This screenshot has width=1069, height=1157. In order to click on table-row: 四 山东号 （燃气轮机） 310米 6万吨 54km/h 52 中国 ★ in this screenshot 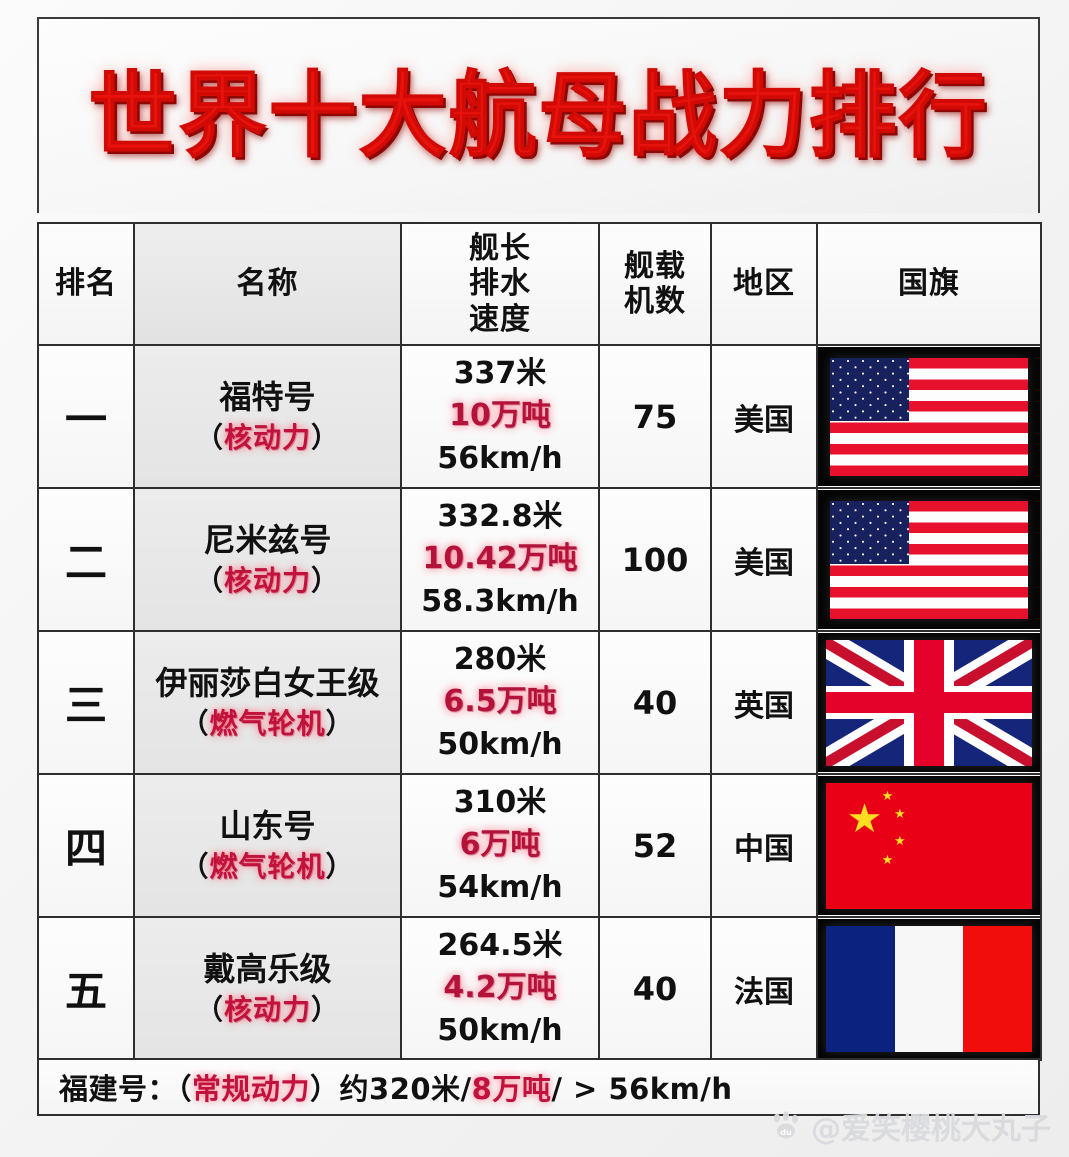, I will do `click(539, 845)`.